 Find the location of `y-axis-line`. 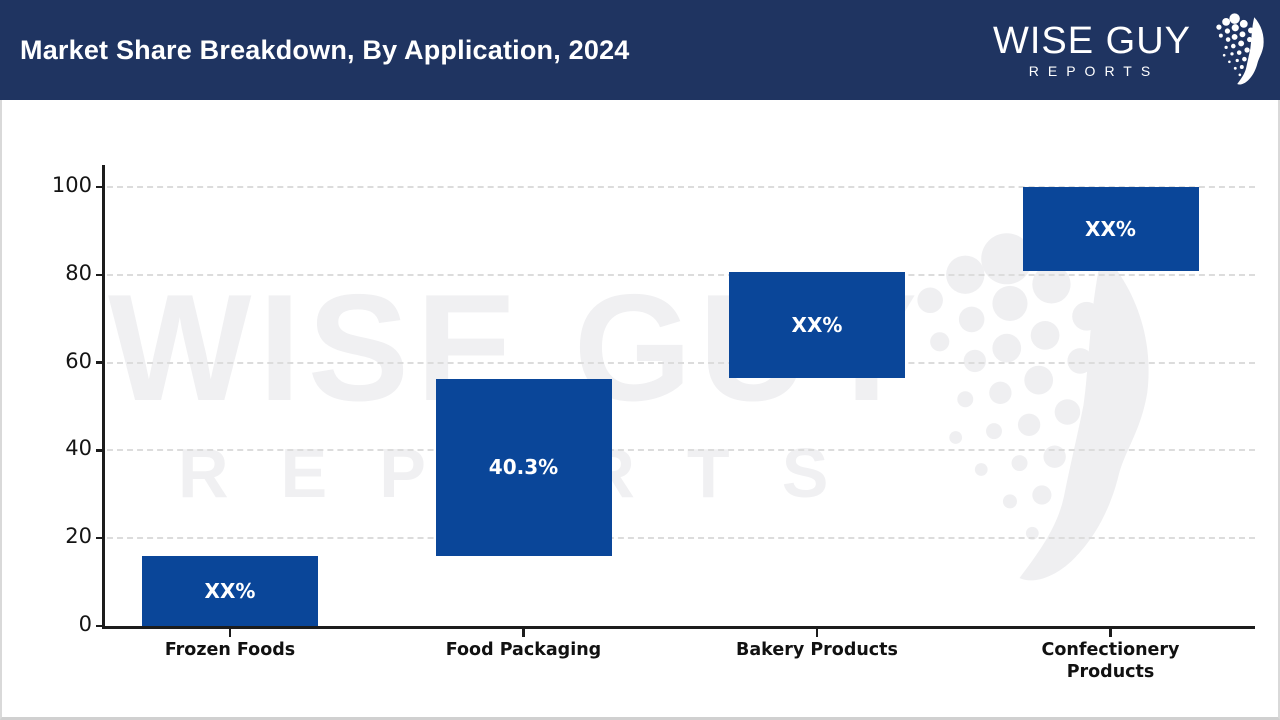

y-axis-line is located at coordinates (103, 397).